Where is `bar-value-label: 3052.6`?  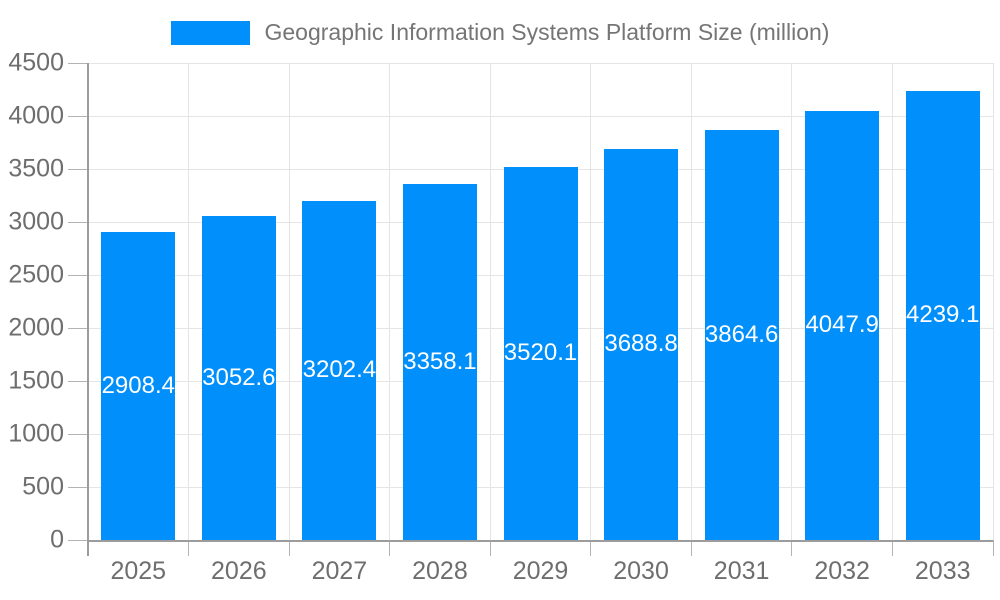
bar-value-label: 3052.6 is located at coordinates (239, 378).